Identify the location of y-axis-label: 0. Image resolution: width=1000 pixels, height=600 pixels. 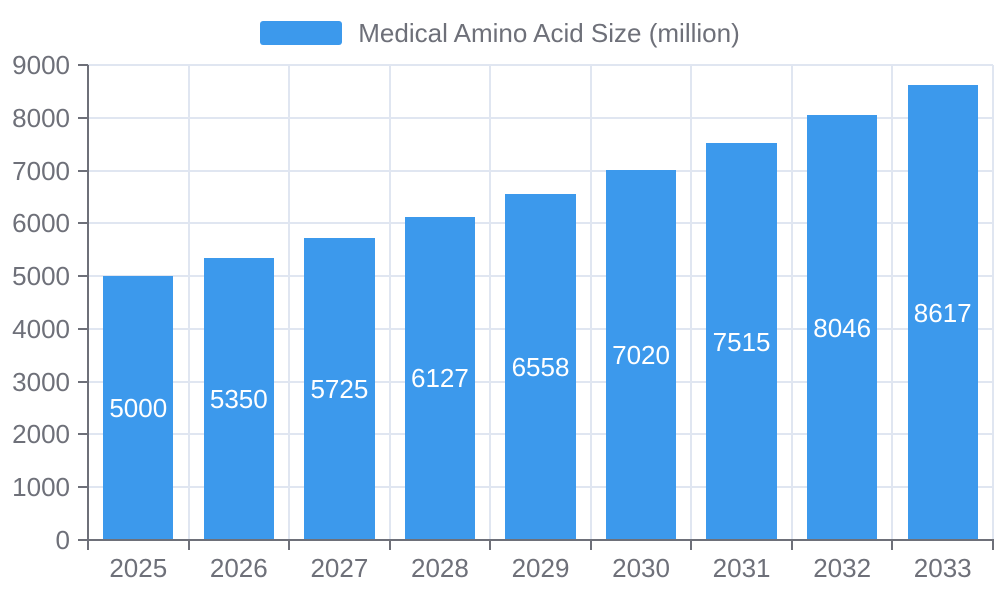
(62, 540).